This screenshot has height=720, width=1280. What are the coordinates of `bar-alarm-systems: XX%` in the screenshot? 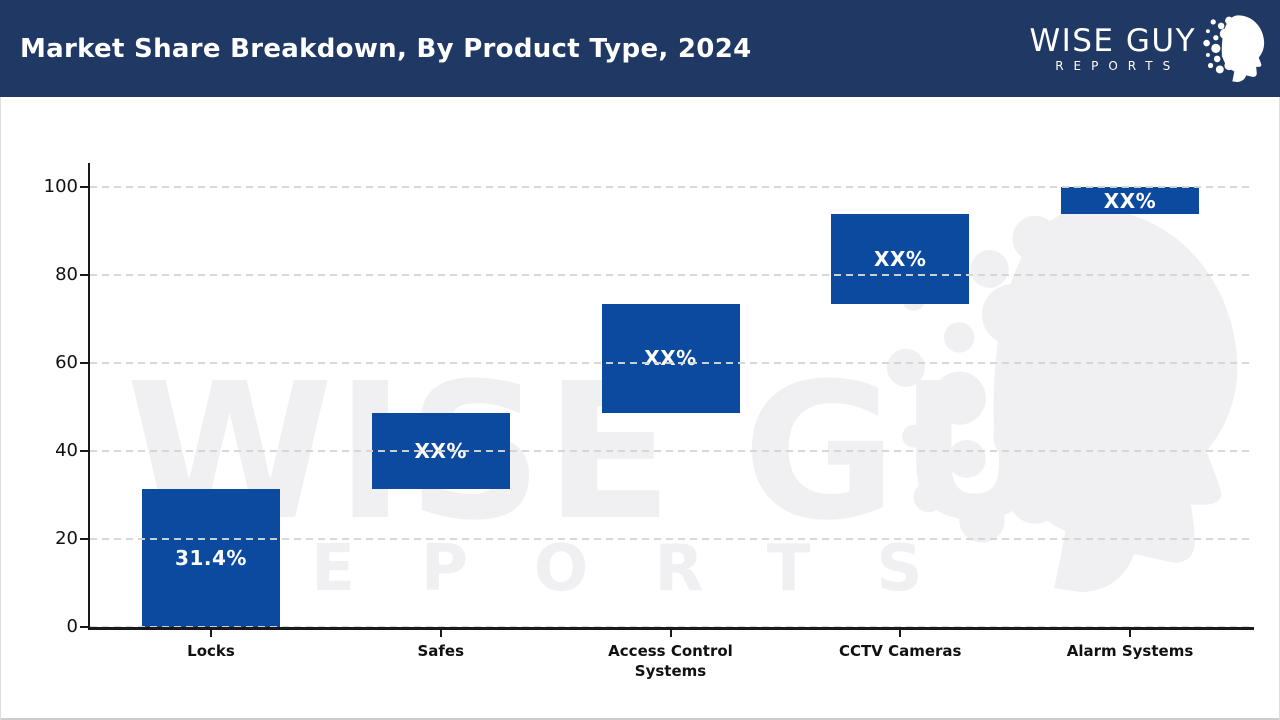 It's located at (1130, 201).